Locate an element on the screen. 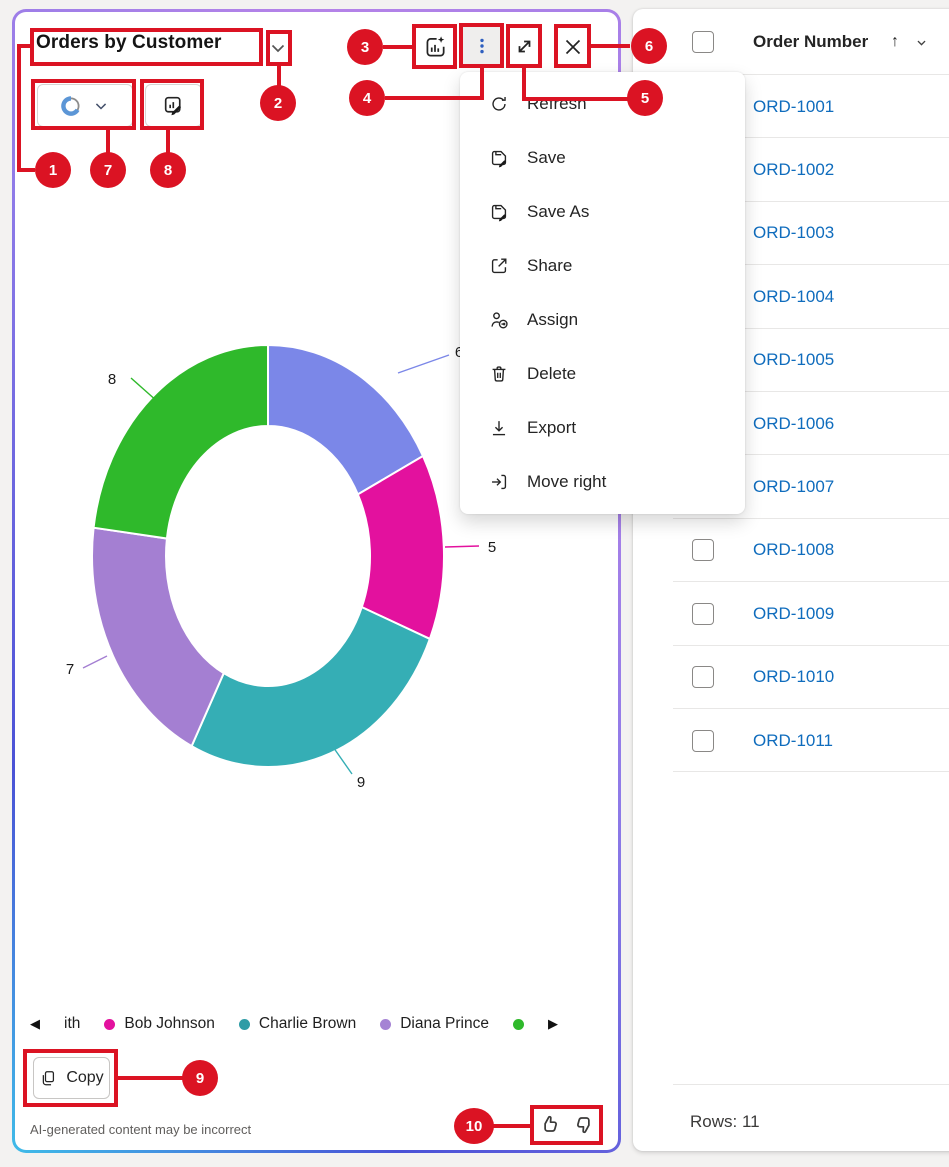 This screenshot has height=1167, width=949. menu-item-save: Save is located at coordinates (602, 158).